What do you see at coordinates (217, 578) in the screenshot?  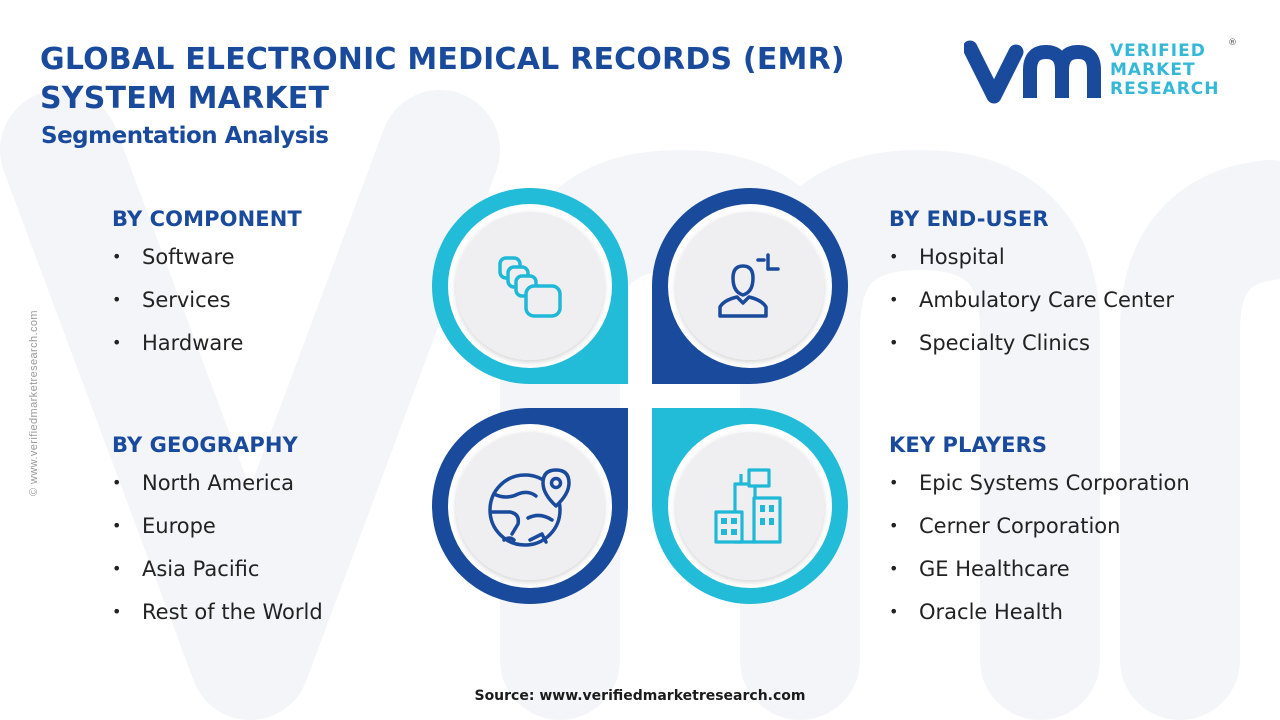 I see `list-item: Asia Pacific` at bounding box center [217, 578].